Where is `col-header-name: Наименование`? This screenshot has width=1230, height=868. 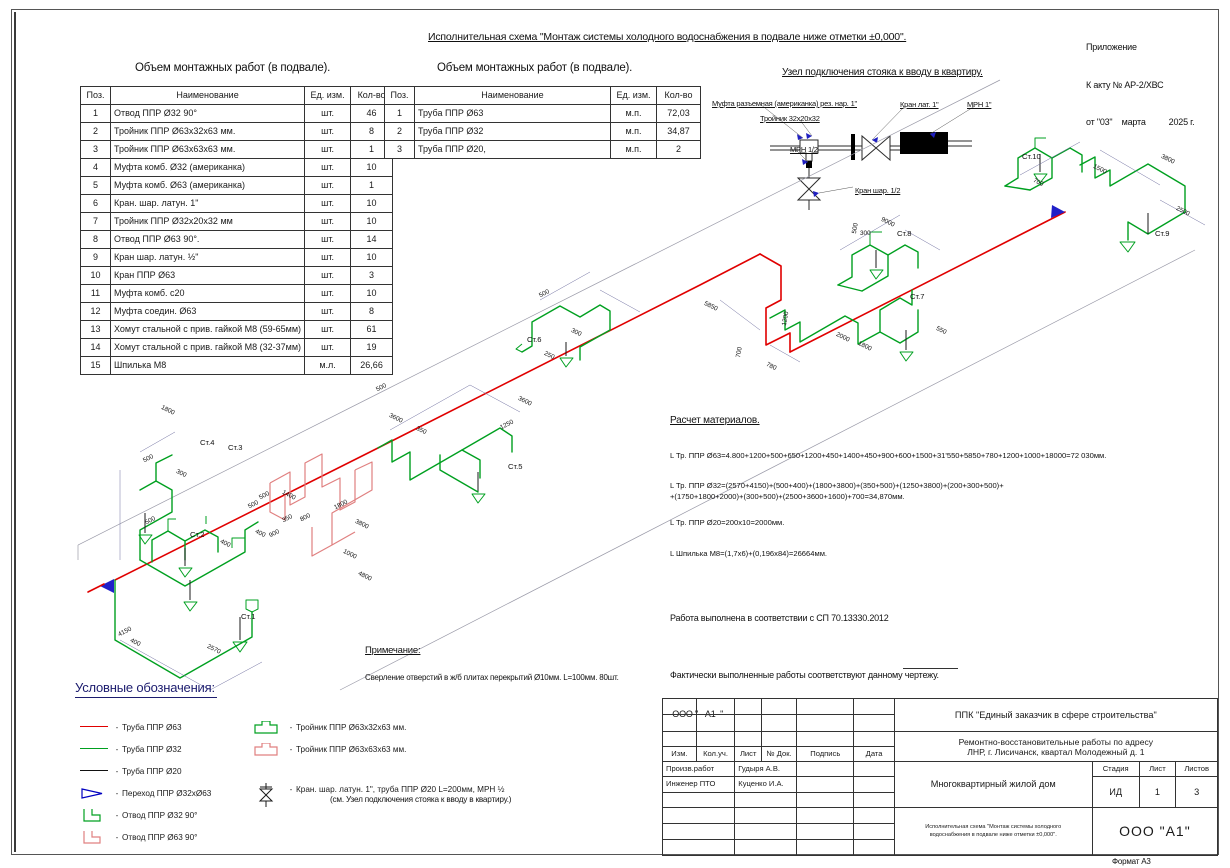
col-header-name: Наименование is located at coordinates (207, 95).